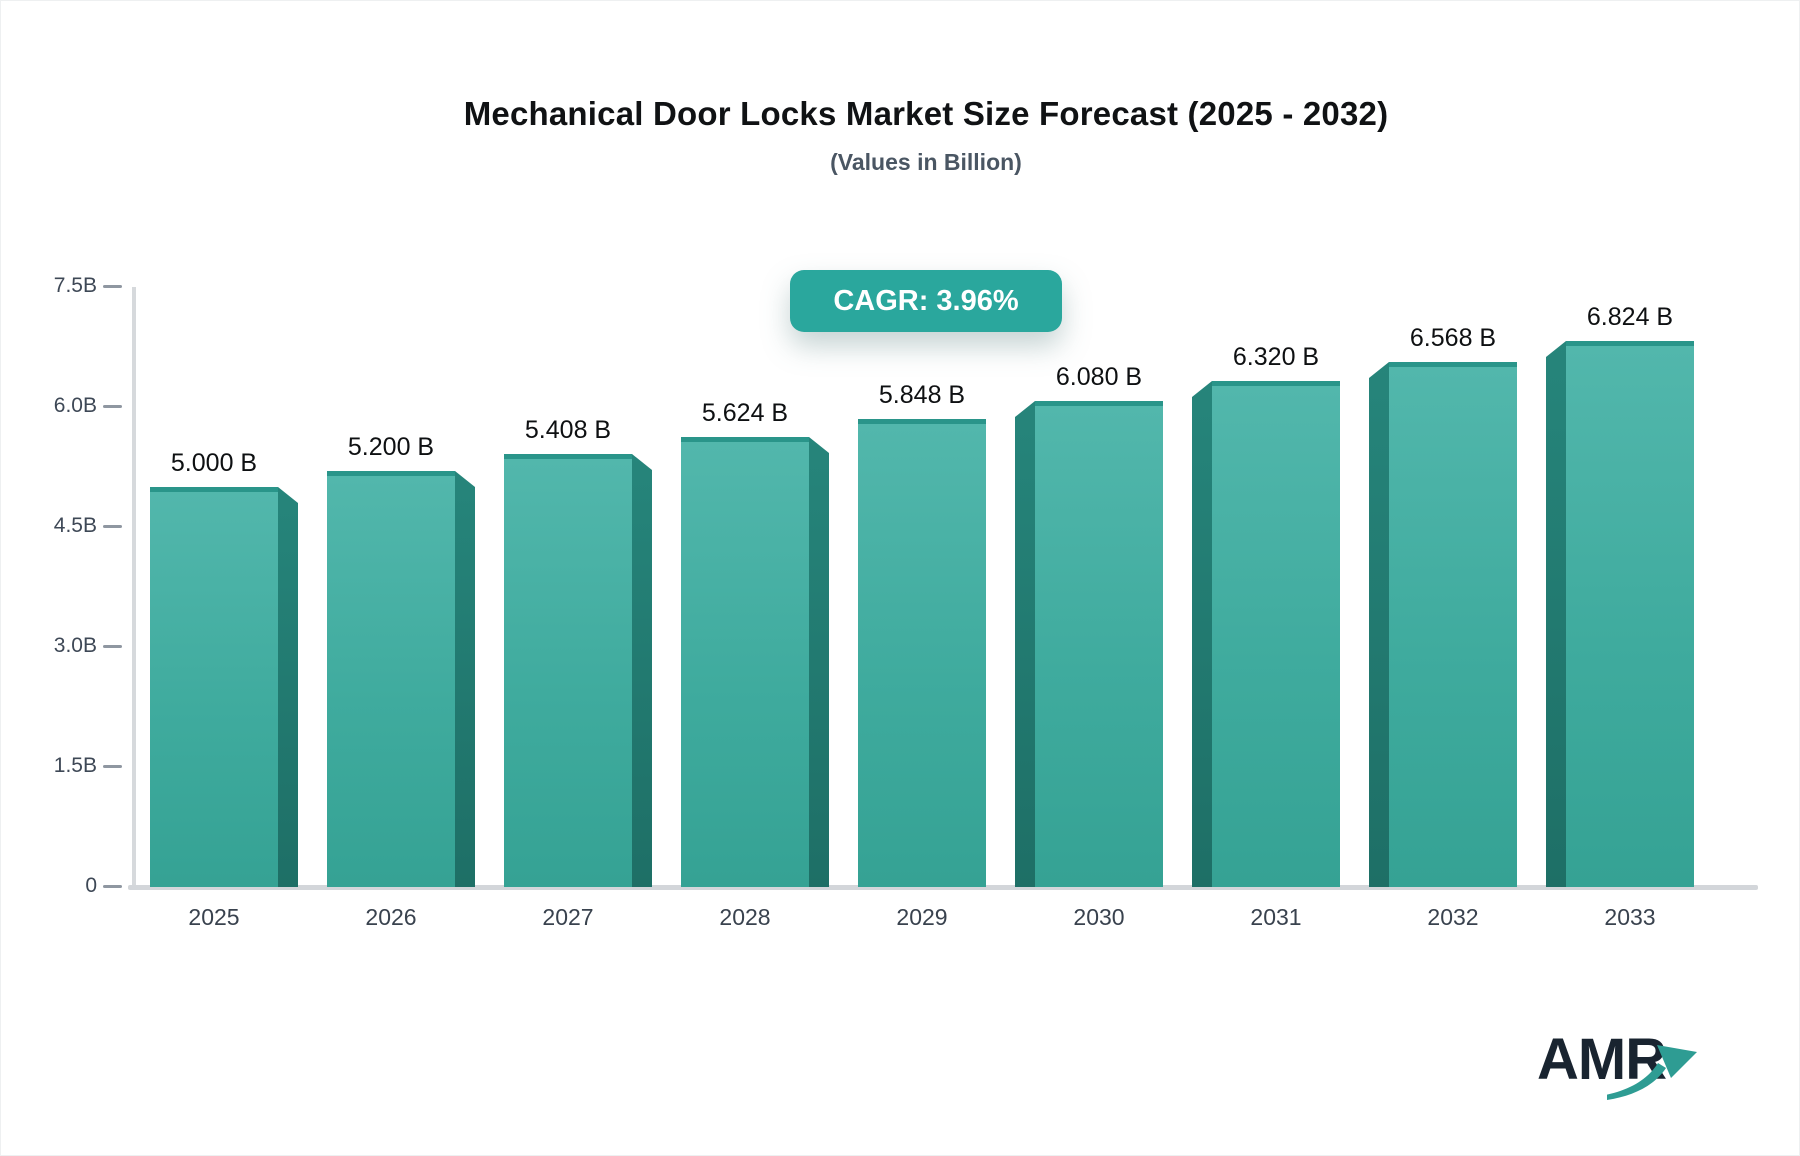 The image size is (1800, 1156). What do you see at coordinates (288, 687) in the screenshot?
I see `bar-side-panel-2025` at bounding box center [288, 687].